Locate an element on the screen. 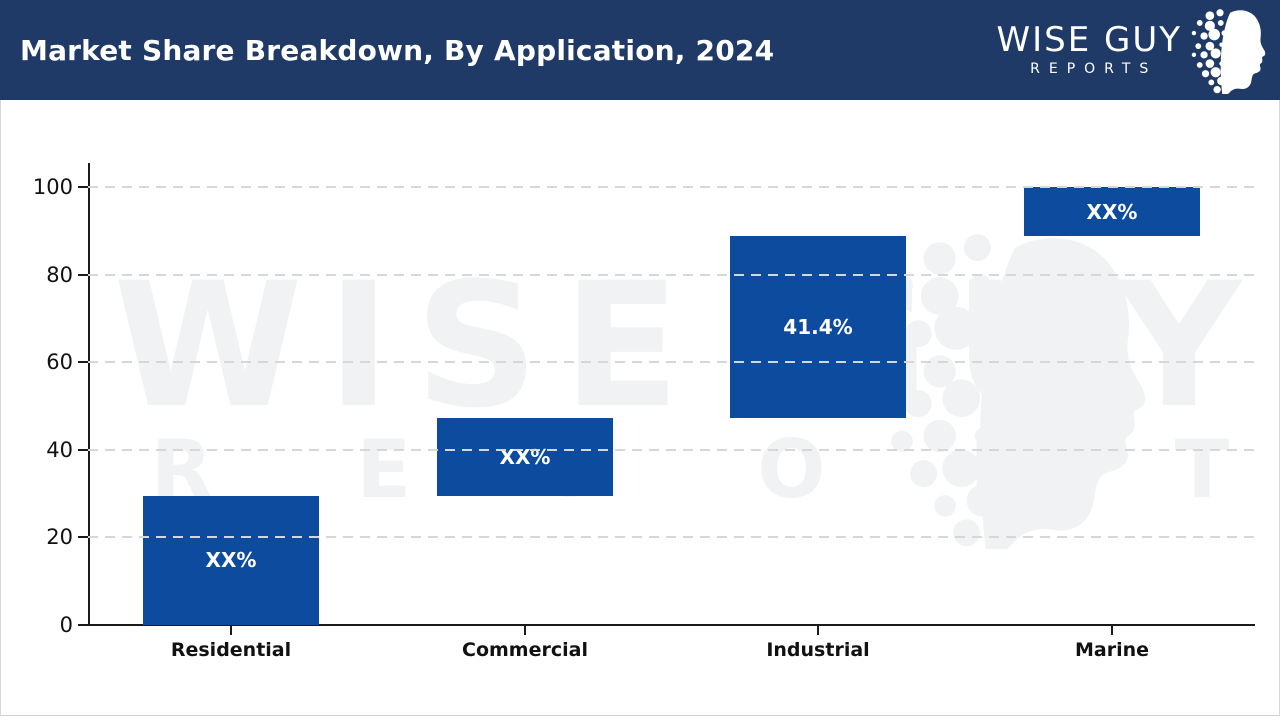 The width and height of the screenshot is (1280, 720). y-tick-label: 0 is located at coordinates (66, 625).